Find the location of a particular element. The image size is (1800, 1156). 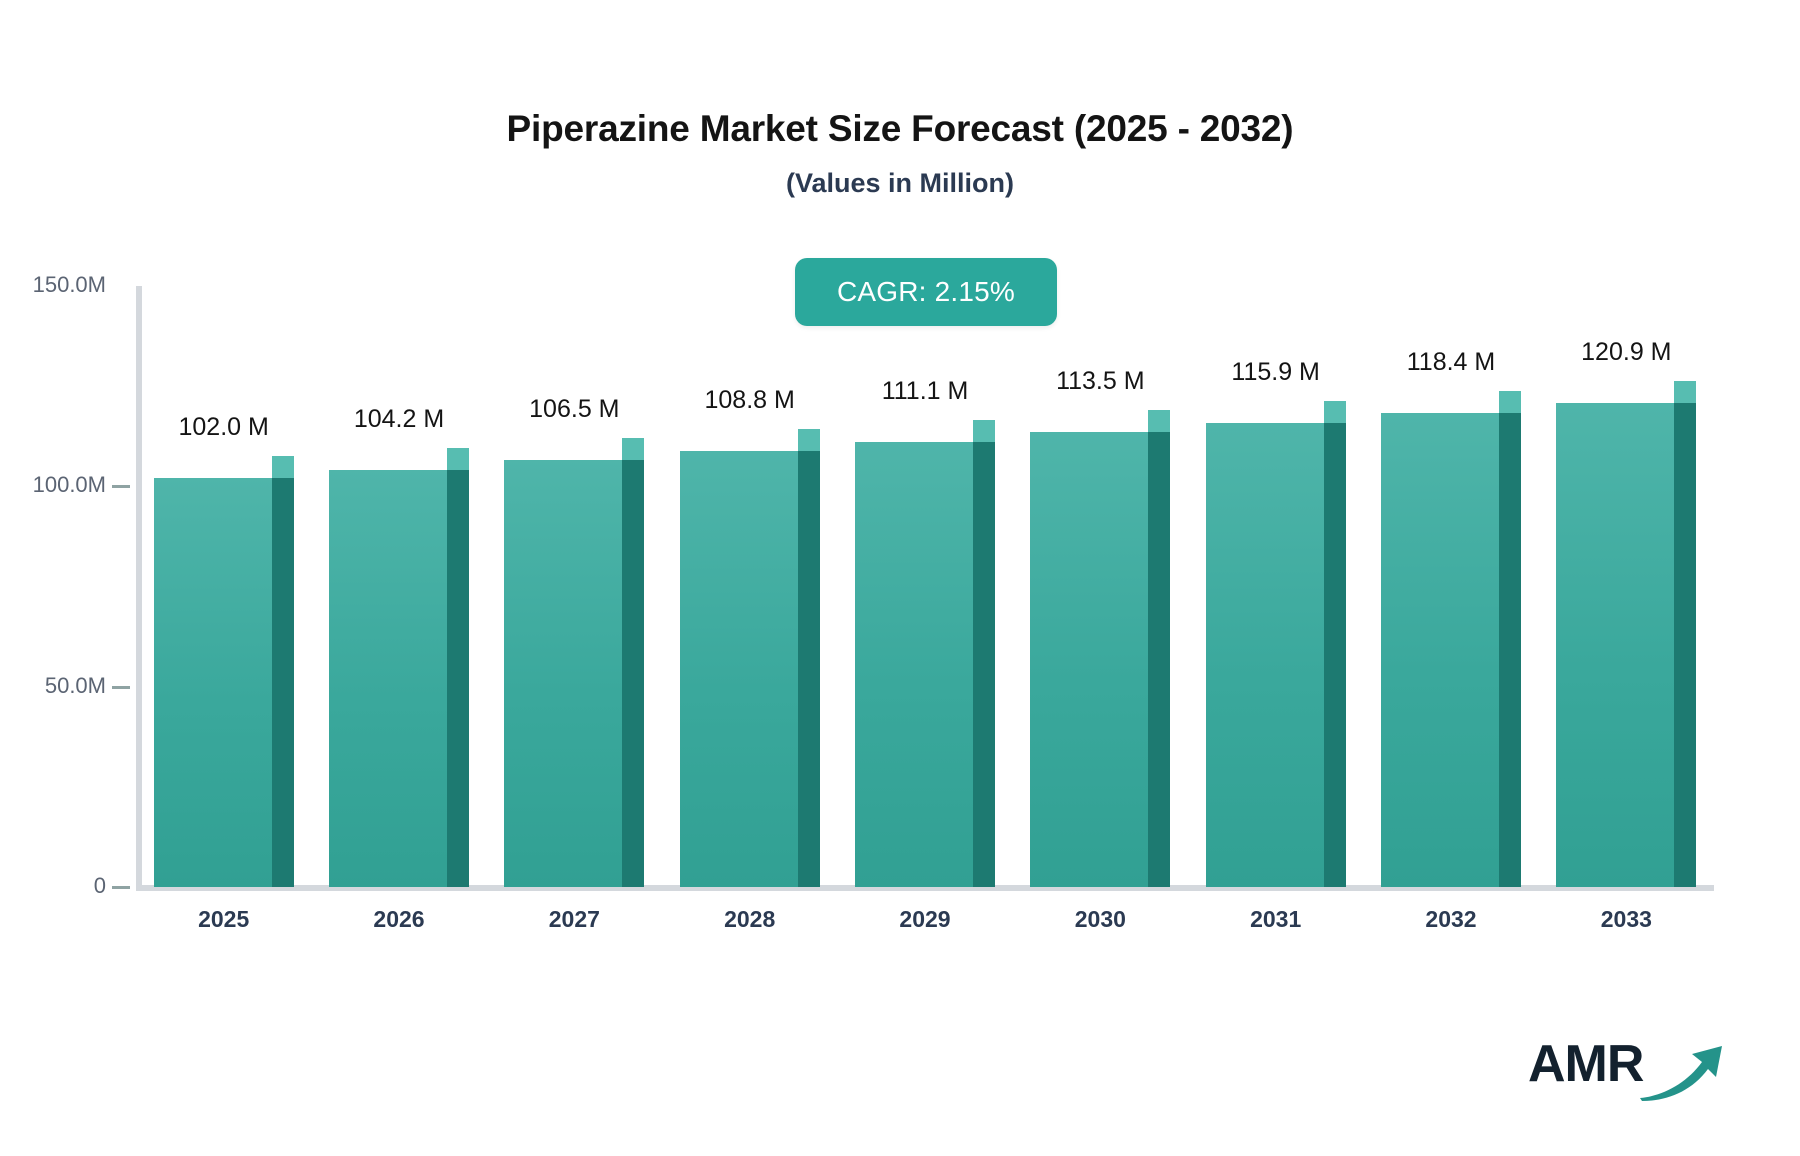

bar-value-label: 118.4 M is located at coordinates (1451, 361).